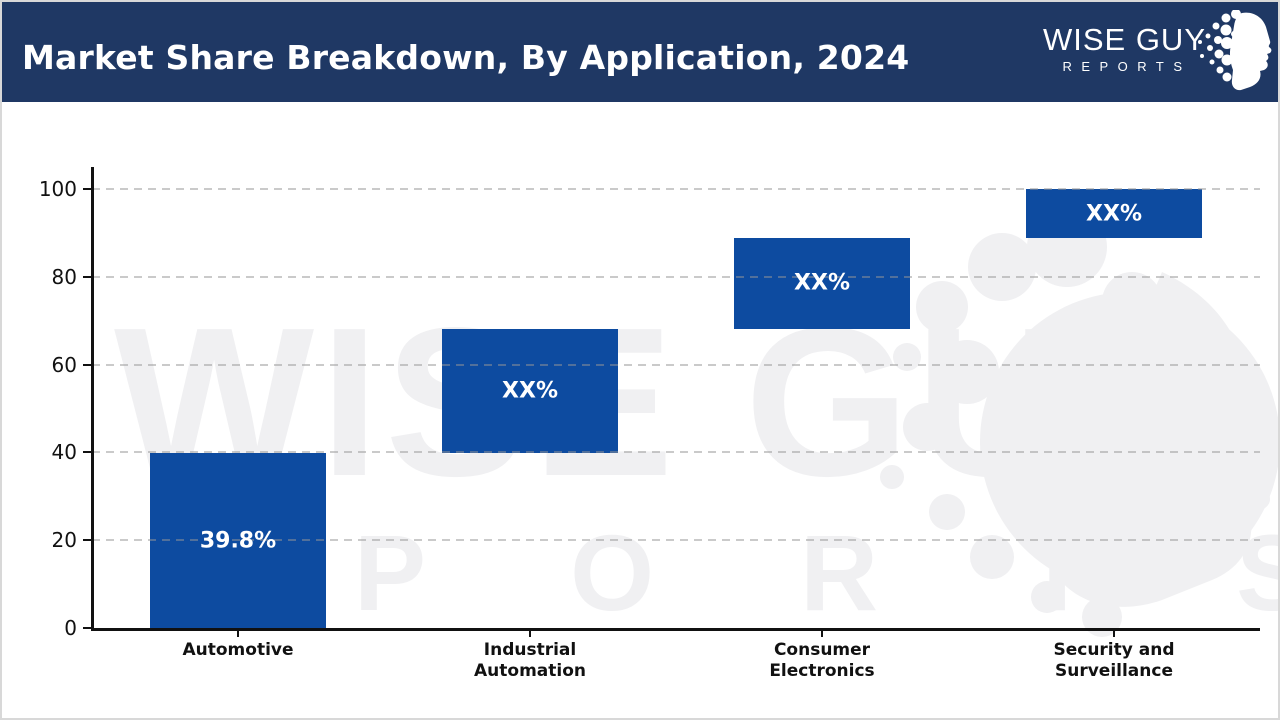 The image size is (1280, 720). I want to click on logo-wordmark: WISE GUY, so click(1124, 39).